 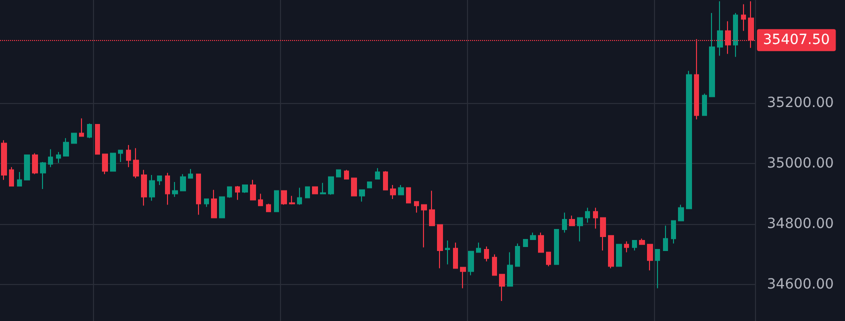 I want to click on y-tick-label: 35200.00, so click(x=800, y=102).